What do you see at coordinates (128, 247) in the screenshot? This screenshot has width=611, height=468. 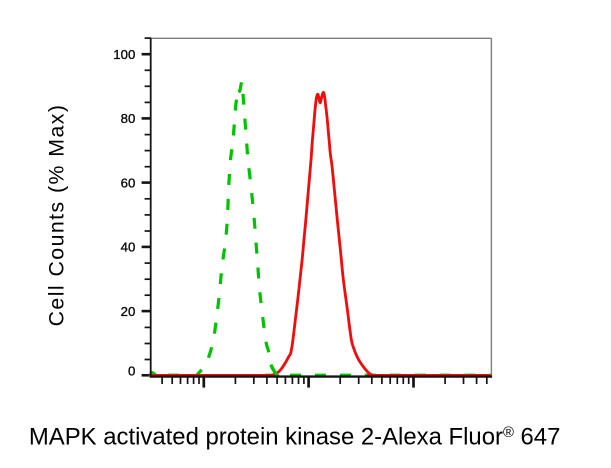 I see `svg-text: 40` at bounding box center [128, 247].